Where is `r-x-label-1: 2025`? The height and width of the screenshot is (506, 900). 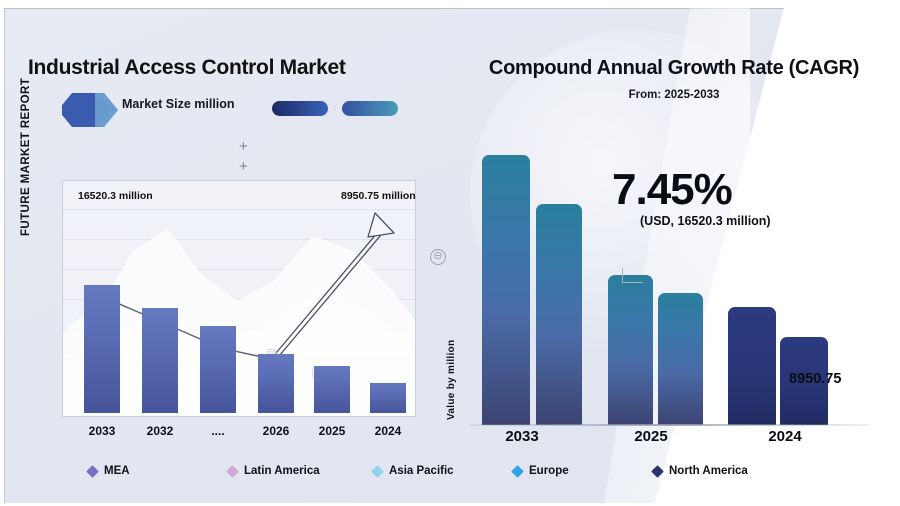 r-x-label-1: 2025 is located at coordinates (651, 436).